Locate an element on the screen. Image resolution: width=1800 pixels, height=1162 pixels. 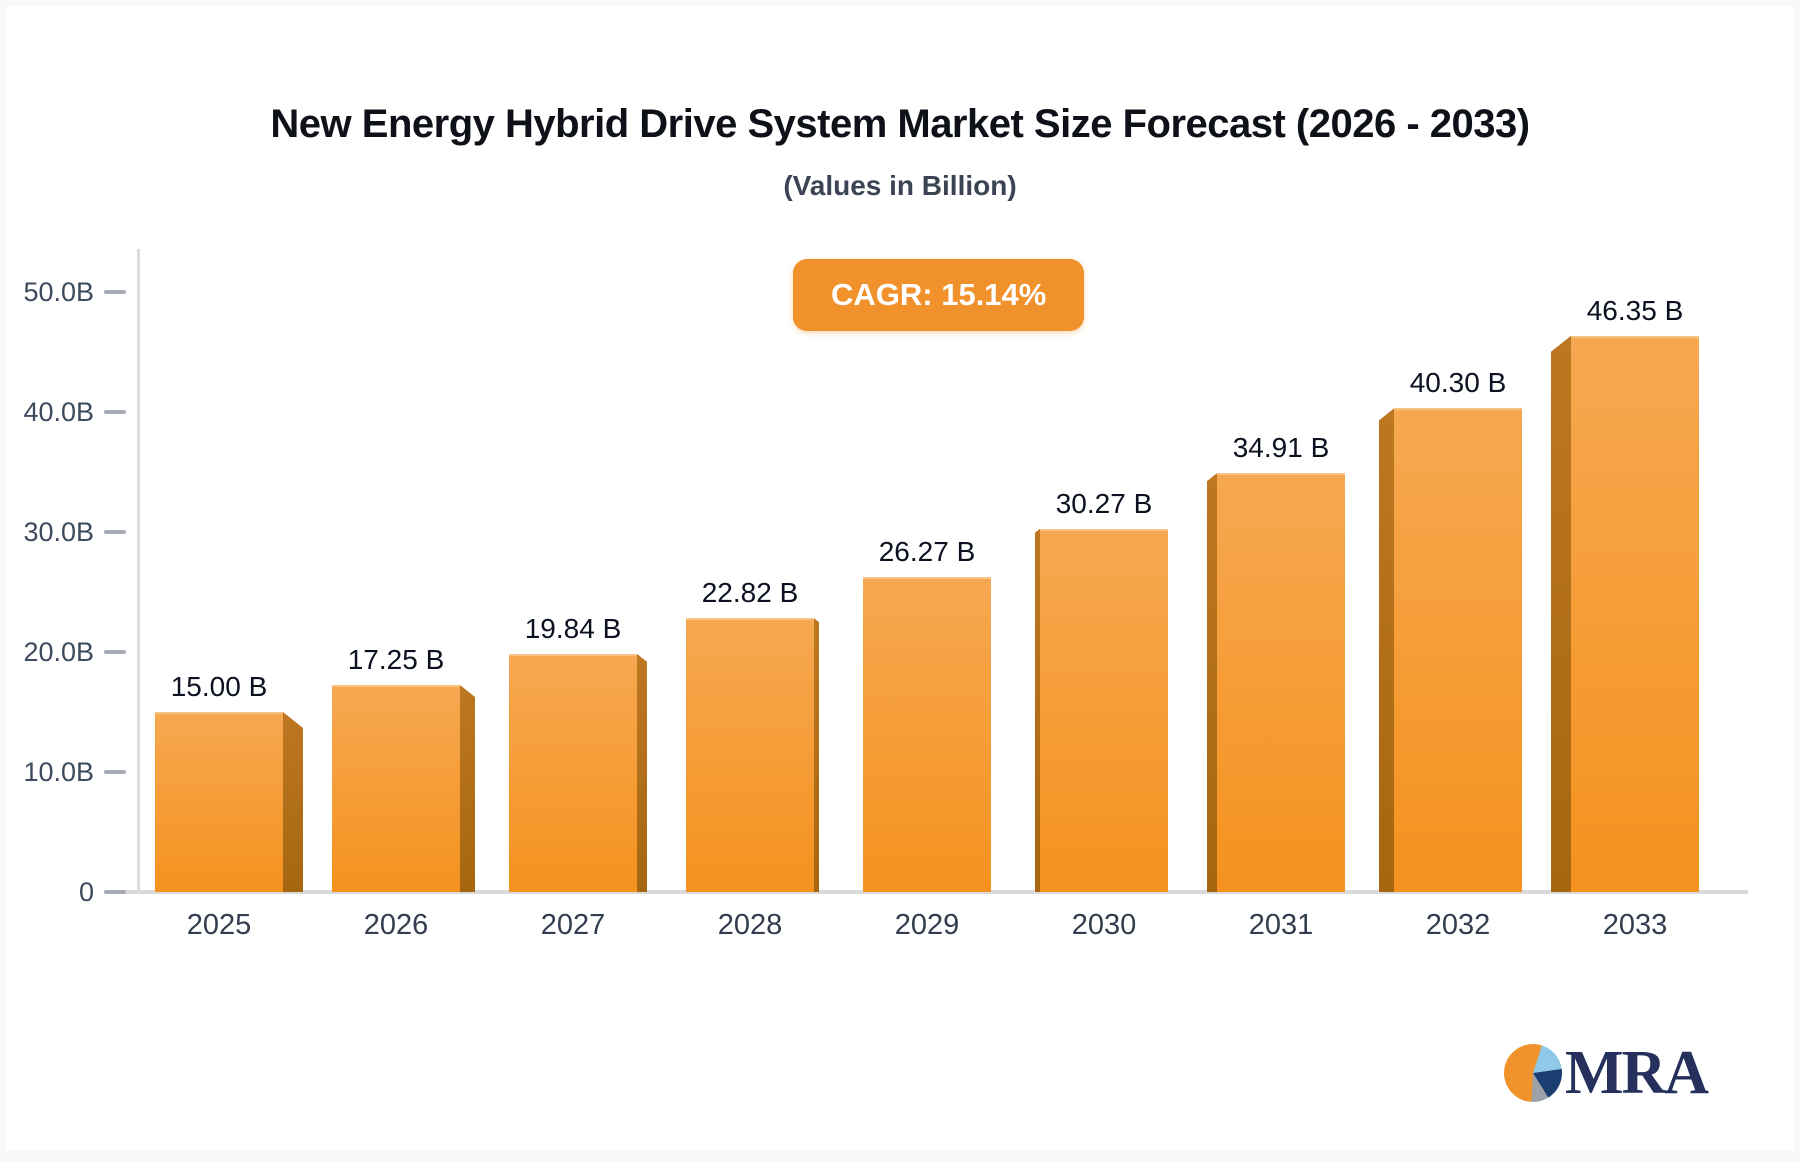
cagr-badge-label: CAGR: 15.14% is located at coordinates (939, 294).